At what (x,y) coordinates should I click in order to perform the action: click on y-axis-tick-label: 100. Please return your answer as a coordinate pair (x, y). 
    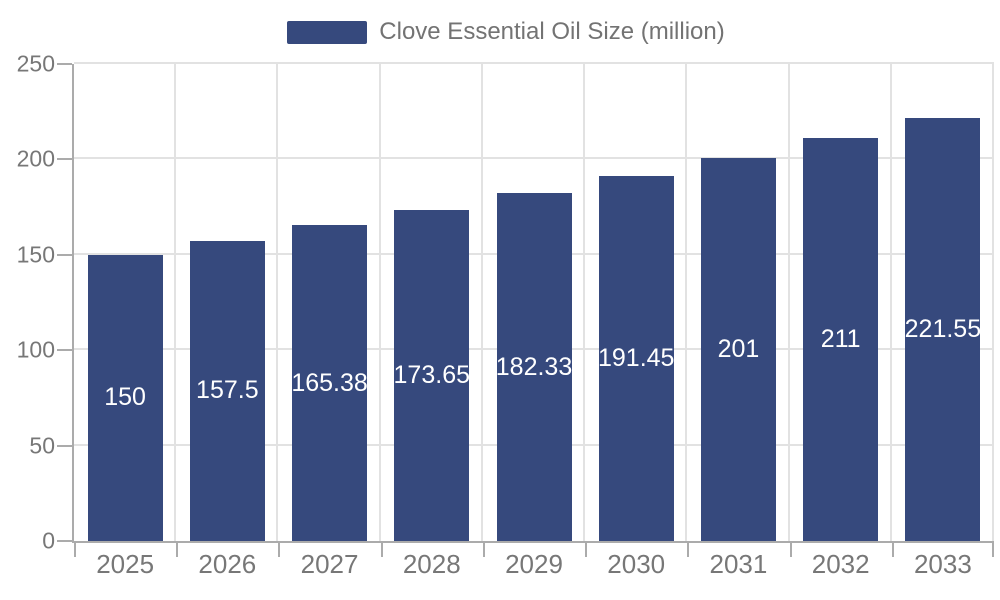
    Looking at the image, I should click on (35, 349).